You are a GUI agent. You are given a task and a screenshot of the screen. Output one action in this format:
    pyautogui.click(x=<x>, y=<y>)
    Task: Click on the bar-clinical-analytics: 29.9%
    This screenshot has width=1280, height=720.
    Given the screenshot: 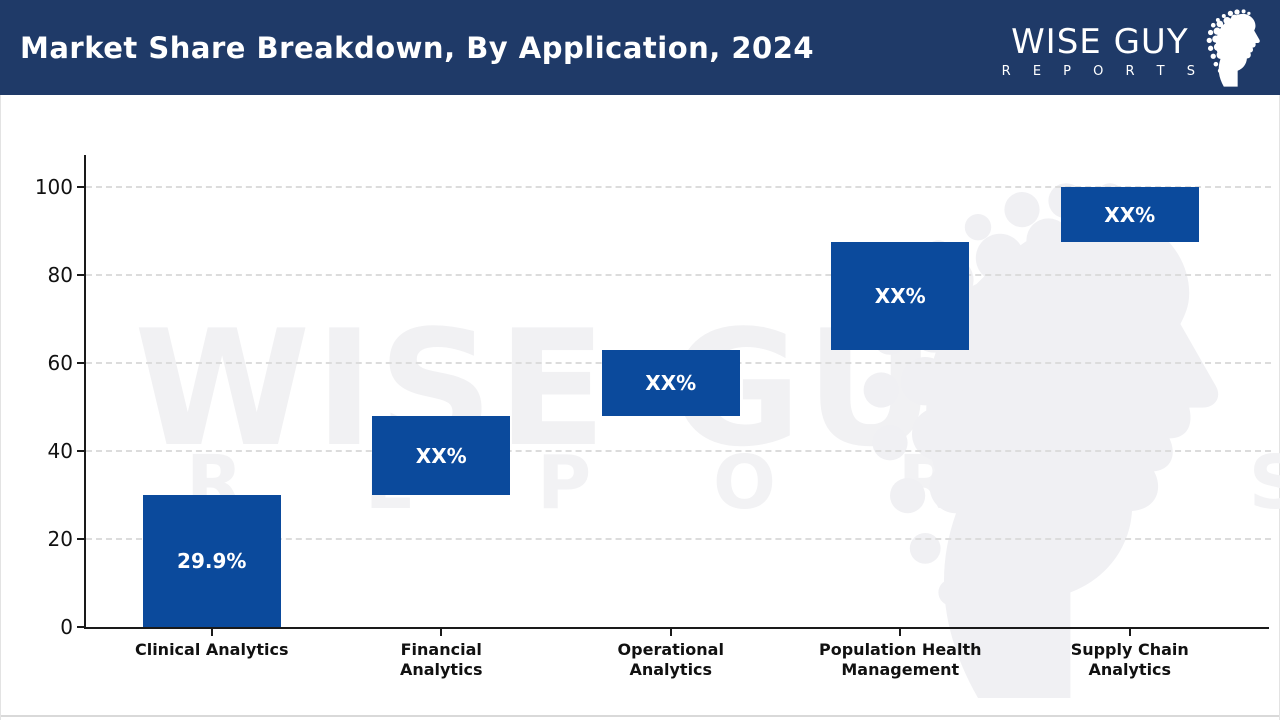 What is the action you would take?
    pyautogui.click(x=211, y=561)
    